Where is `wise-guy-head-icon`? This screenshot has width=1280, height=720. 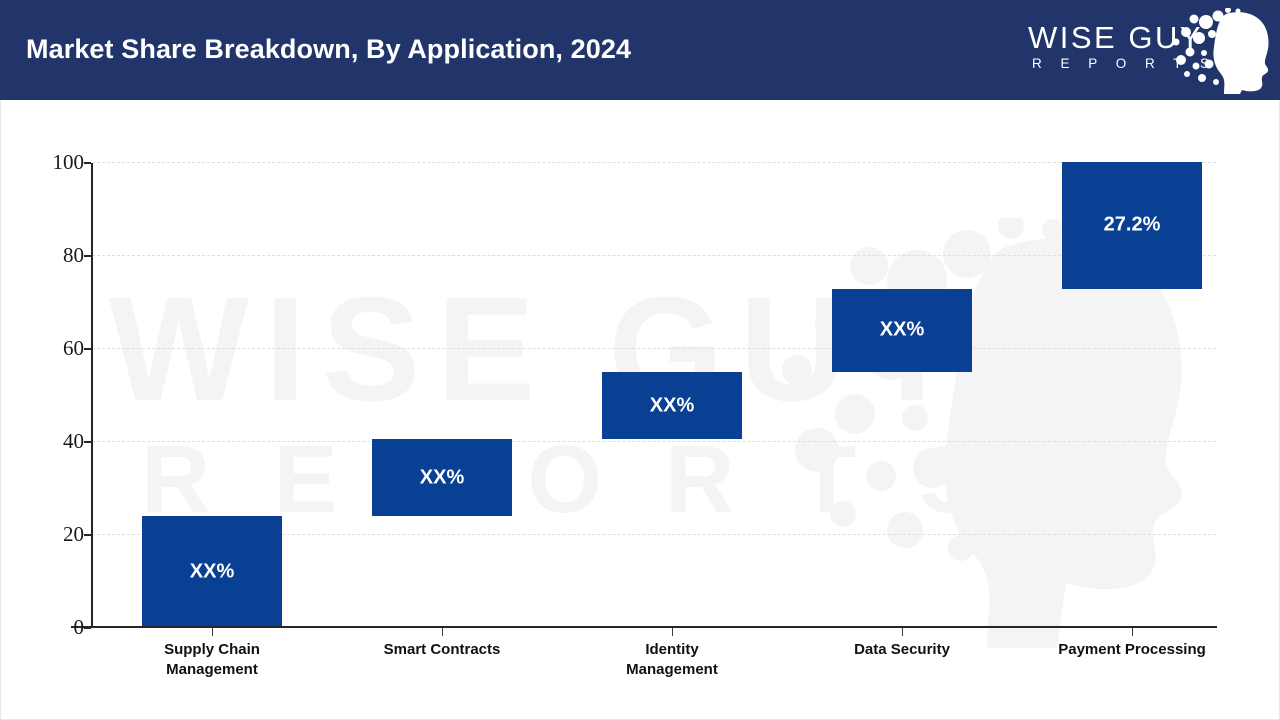
wise-guy-head-icon is located at coordinates (1220, 51).